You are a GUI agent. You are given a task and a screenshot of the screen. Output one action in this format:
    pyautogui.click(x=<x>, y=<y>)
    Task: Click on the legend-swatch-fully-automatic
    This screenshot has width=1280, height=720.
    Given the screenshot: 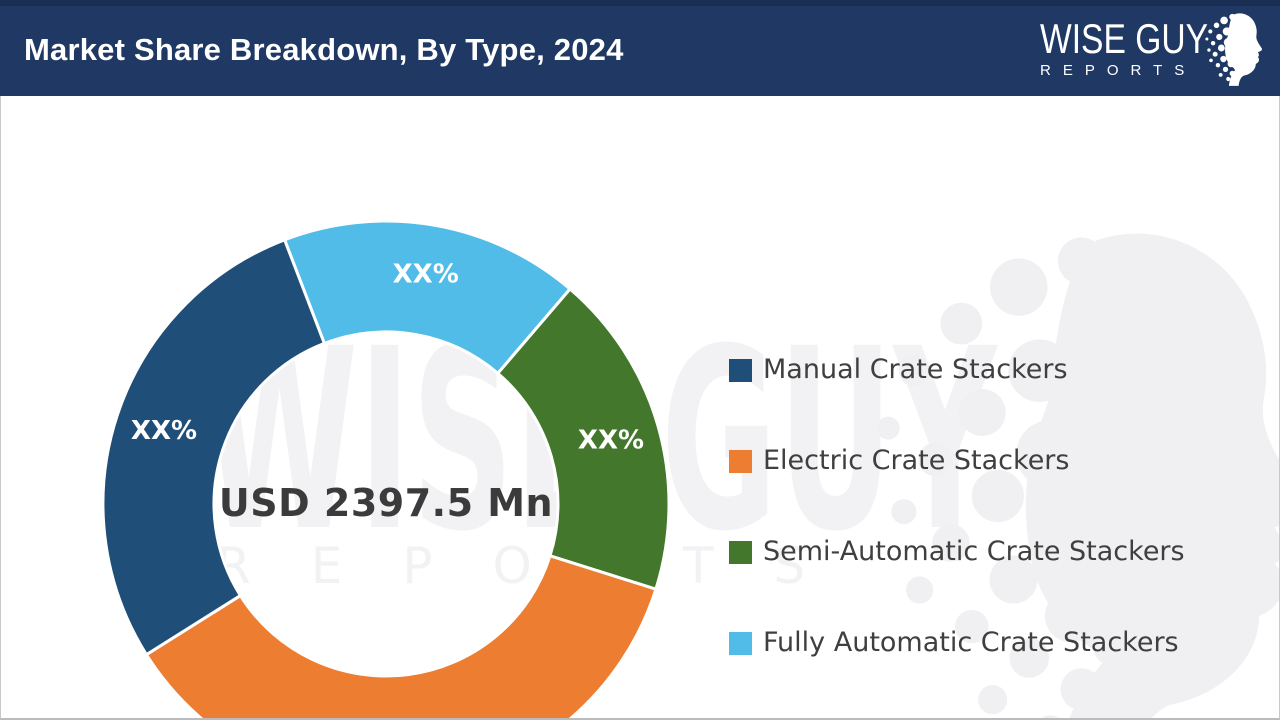 What is the action you would take?
    pyautogui.click(x=740, y=643)
    